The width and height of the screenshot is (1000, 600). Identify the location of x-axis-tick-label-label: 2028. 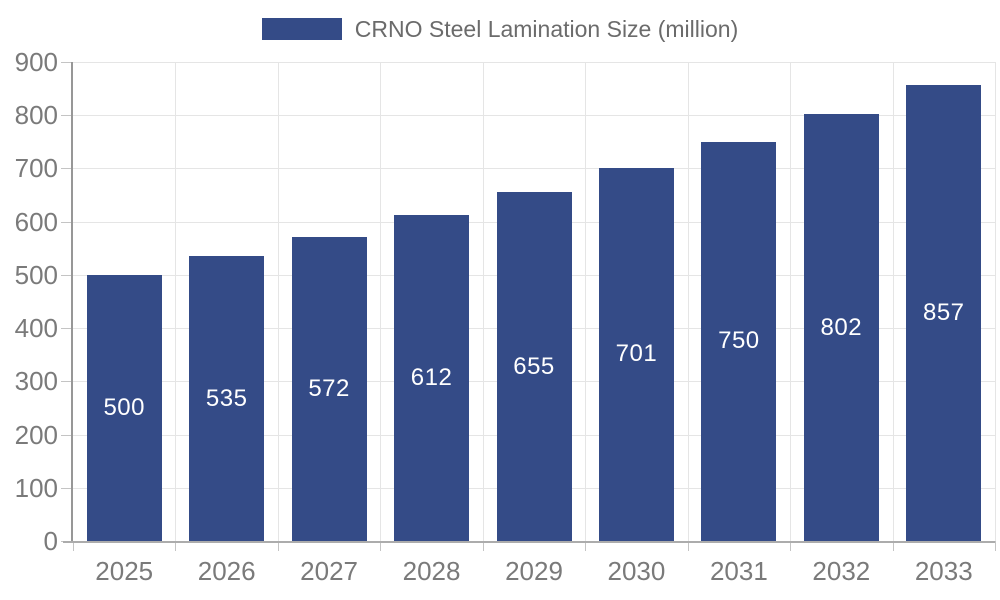
(431, 571).